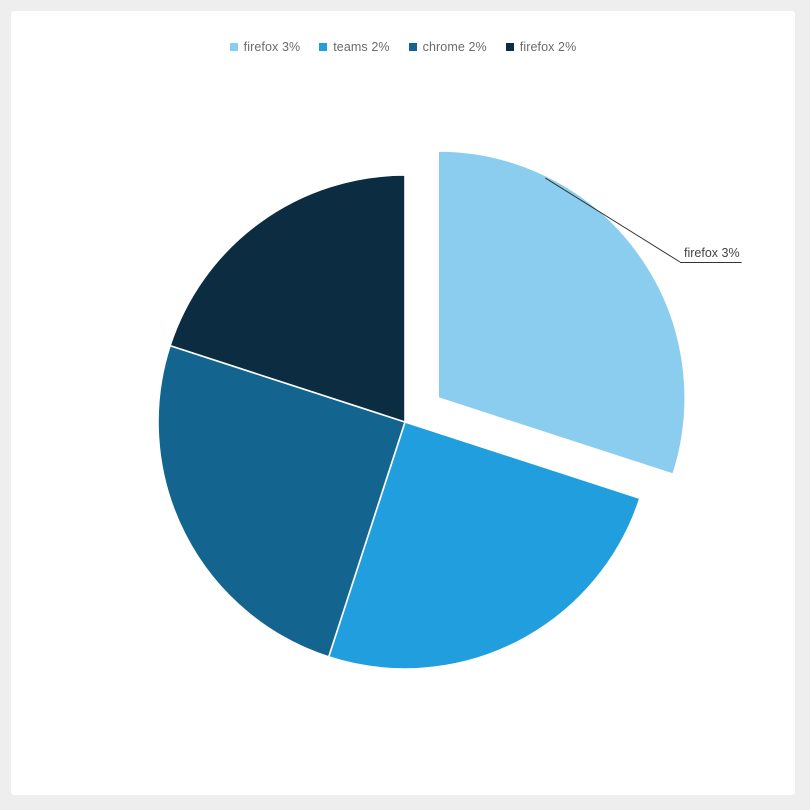 Image resolution: width=810 pixels, height=810 pixels. What do you see at coordinates (361, 47) in the screenshot?
I see `legend-item-label: teams 2%` at bounding box center [361, 47].